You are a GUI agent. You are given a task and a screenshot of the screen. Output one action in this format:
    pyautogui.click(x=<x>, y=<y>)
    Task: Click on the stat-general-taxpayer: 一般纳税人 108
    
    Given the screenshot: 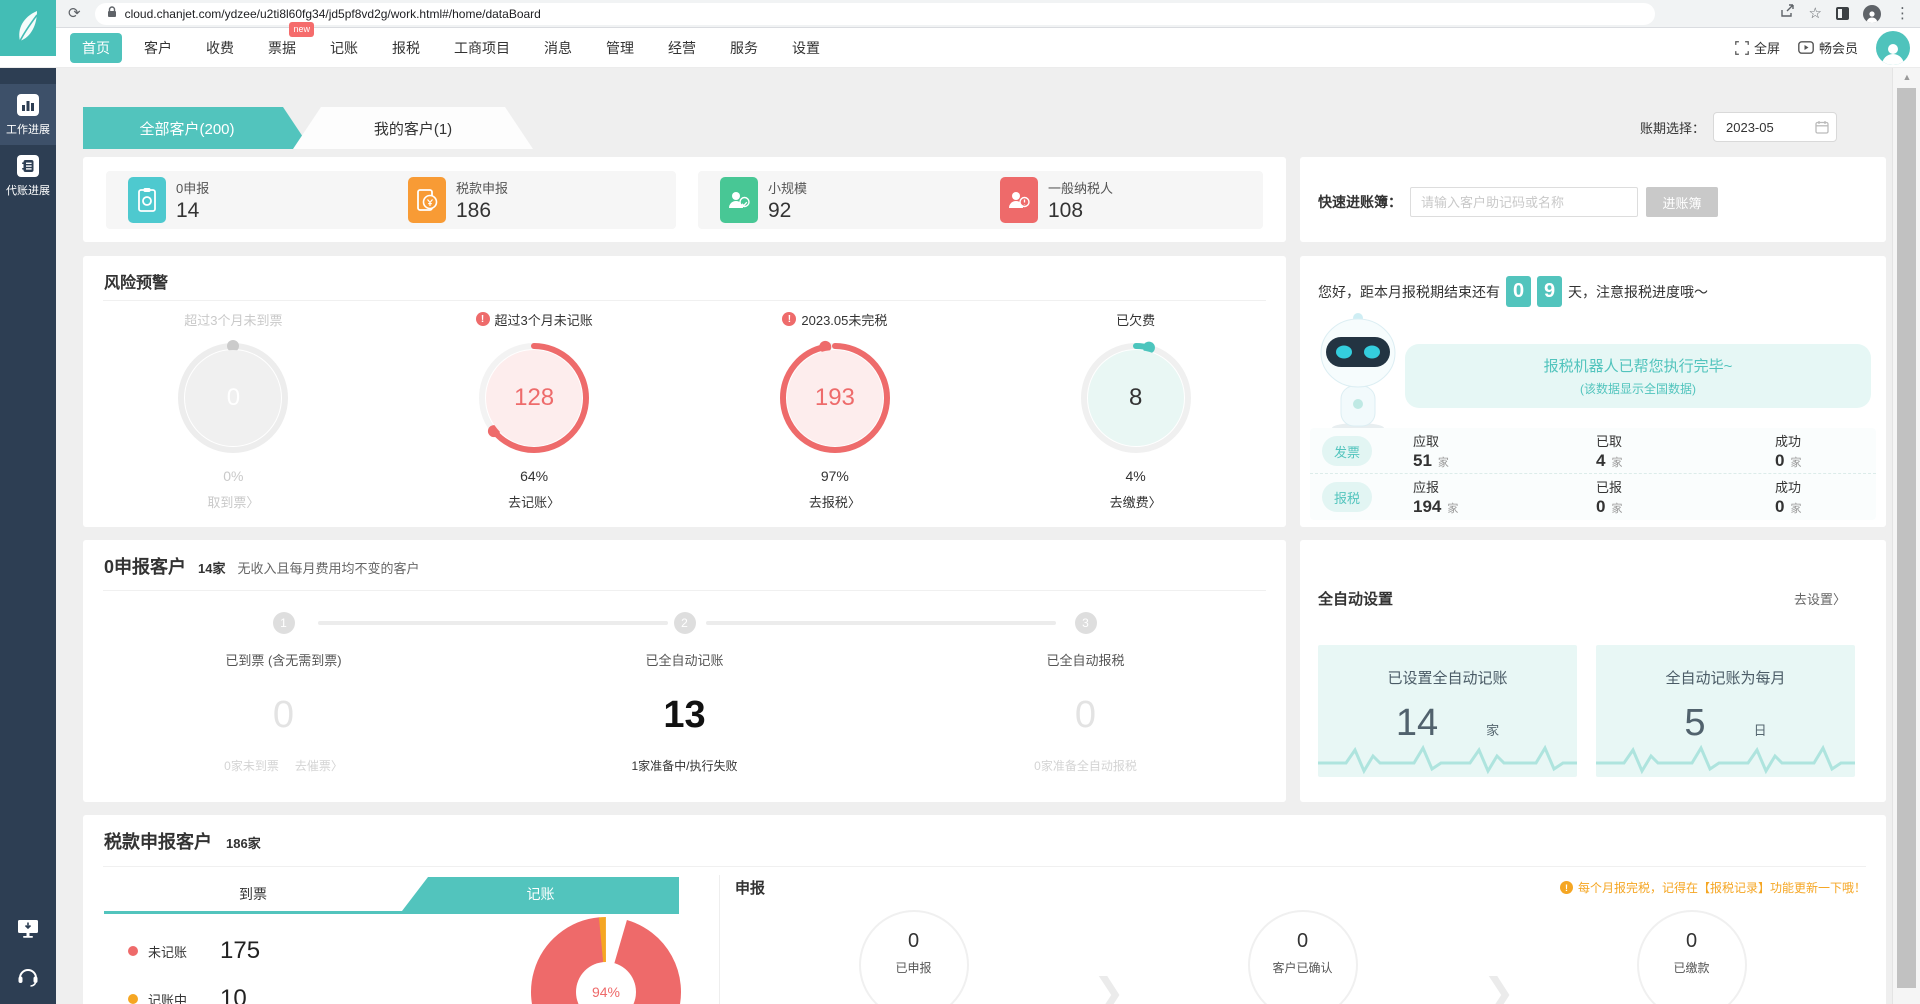 What is the action you would take?
    pyautogui.click(x=1056, y=200)
    